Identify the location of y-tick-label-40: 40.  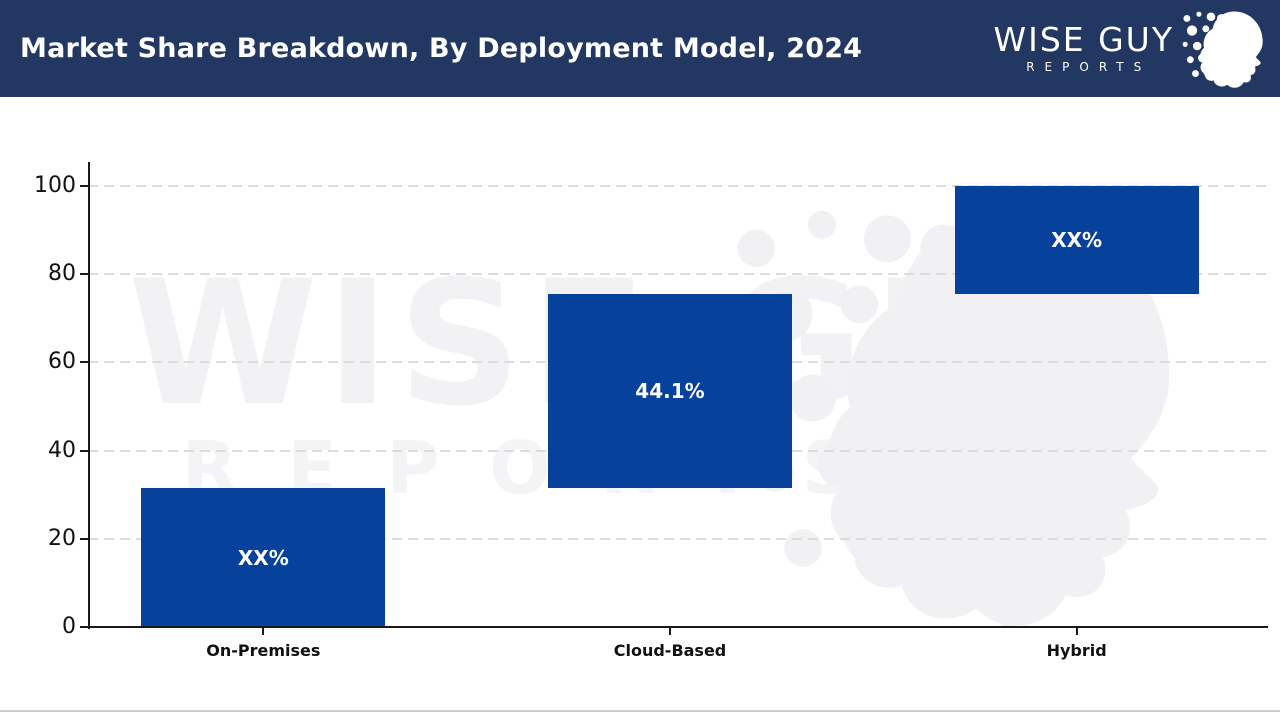
(62, 450).